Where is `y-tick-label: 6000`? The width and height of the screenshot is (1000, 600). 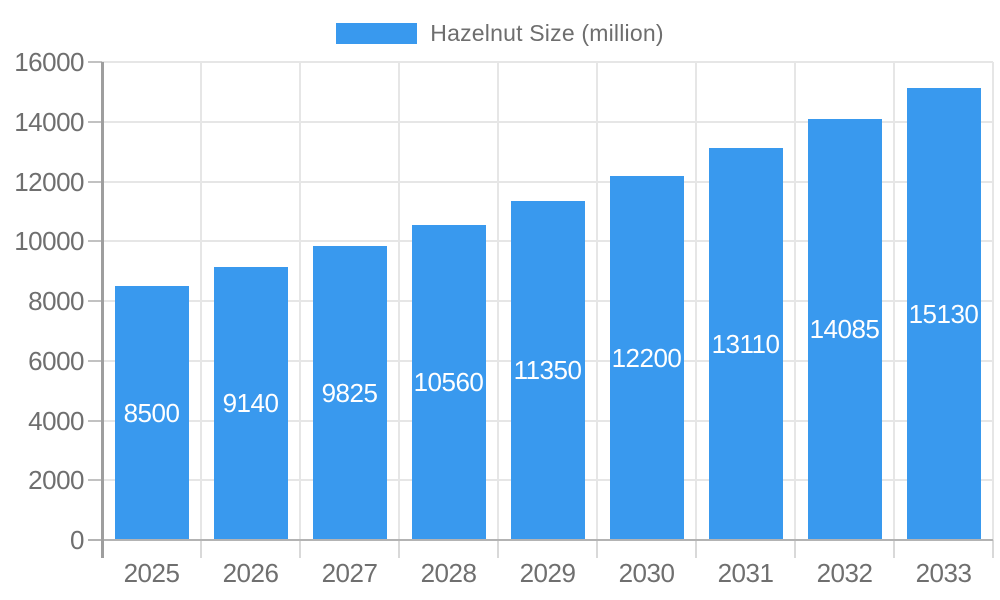 y-tick-label: 6000 is located at coordinates (56, 360).